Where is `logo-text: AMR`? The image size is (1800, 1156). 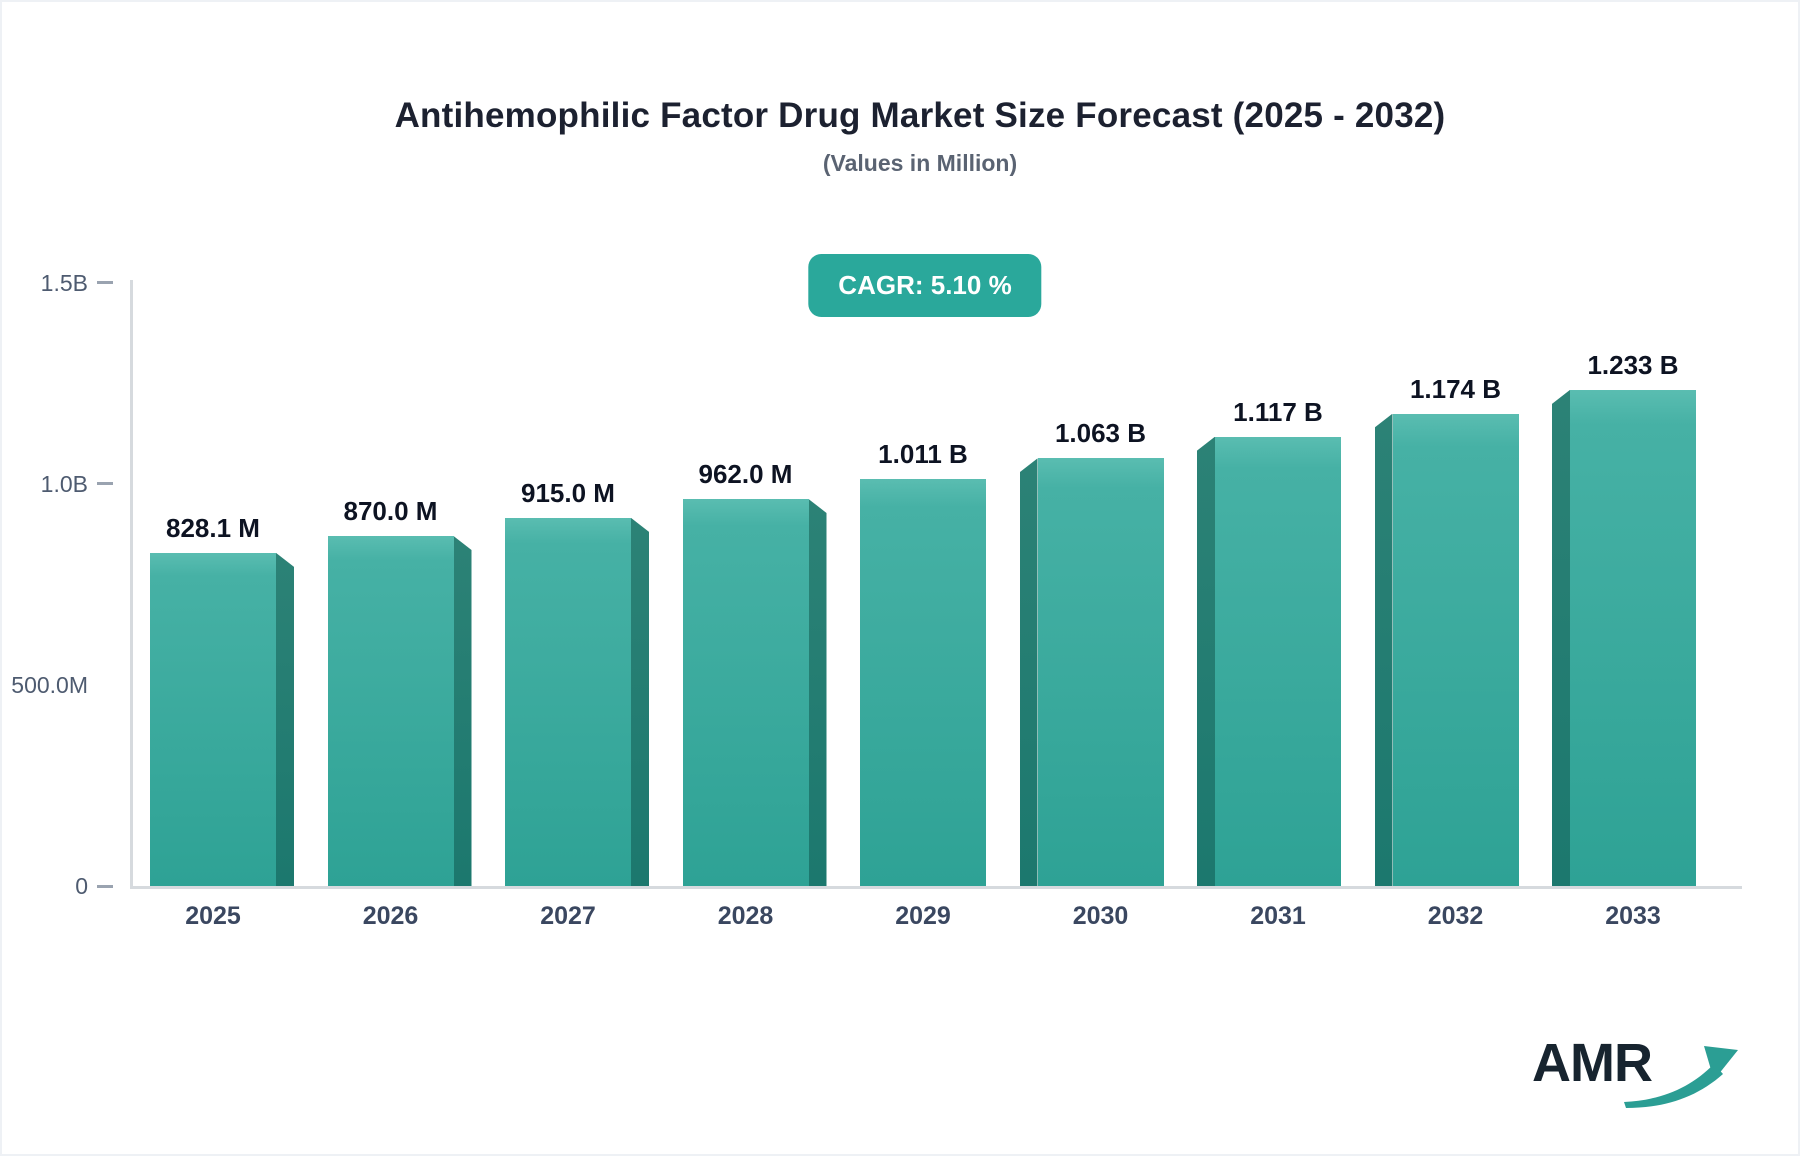
logo-text: AMR is located at coordinates (1592, 1063).